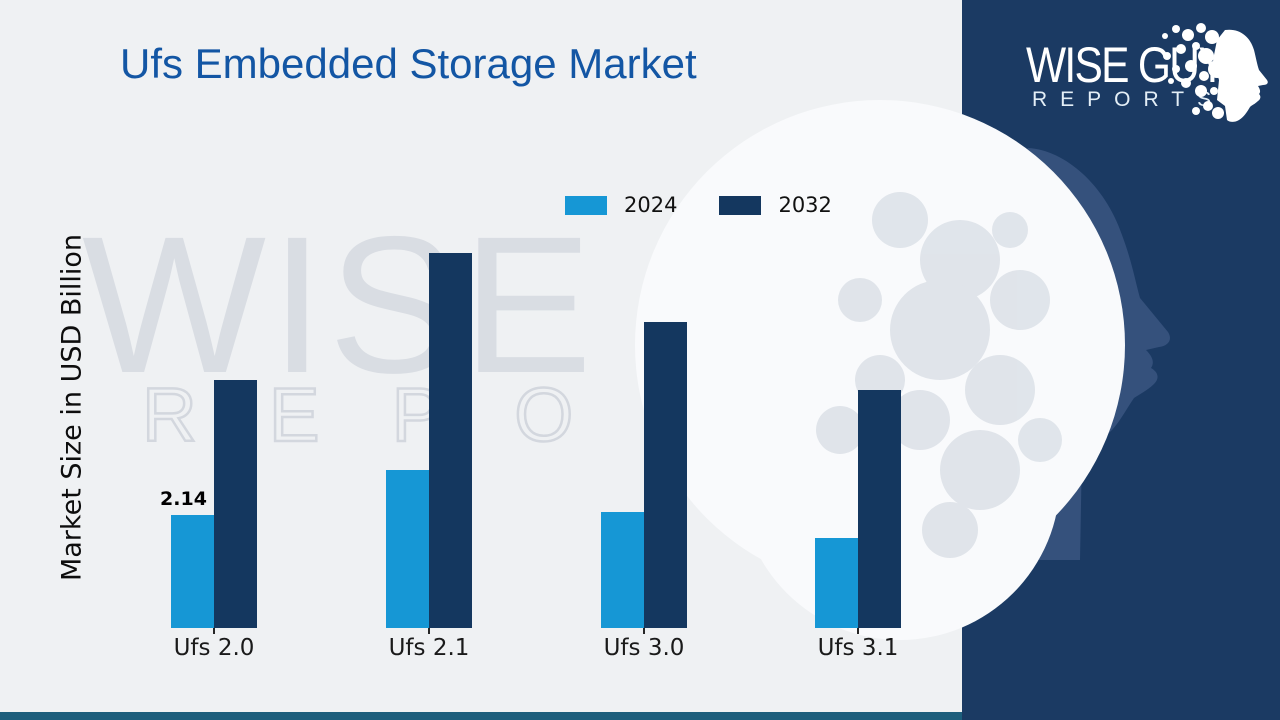  Describe the element at coordinates (775, 205) in the screenshot. I see `legend-item-2032: 2032` at that location.